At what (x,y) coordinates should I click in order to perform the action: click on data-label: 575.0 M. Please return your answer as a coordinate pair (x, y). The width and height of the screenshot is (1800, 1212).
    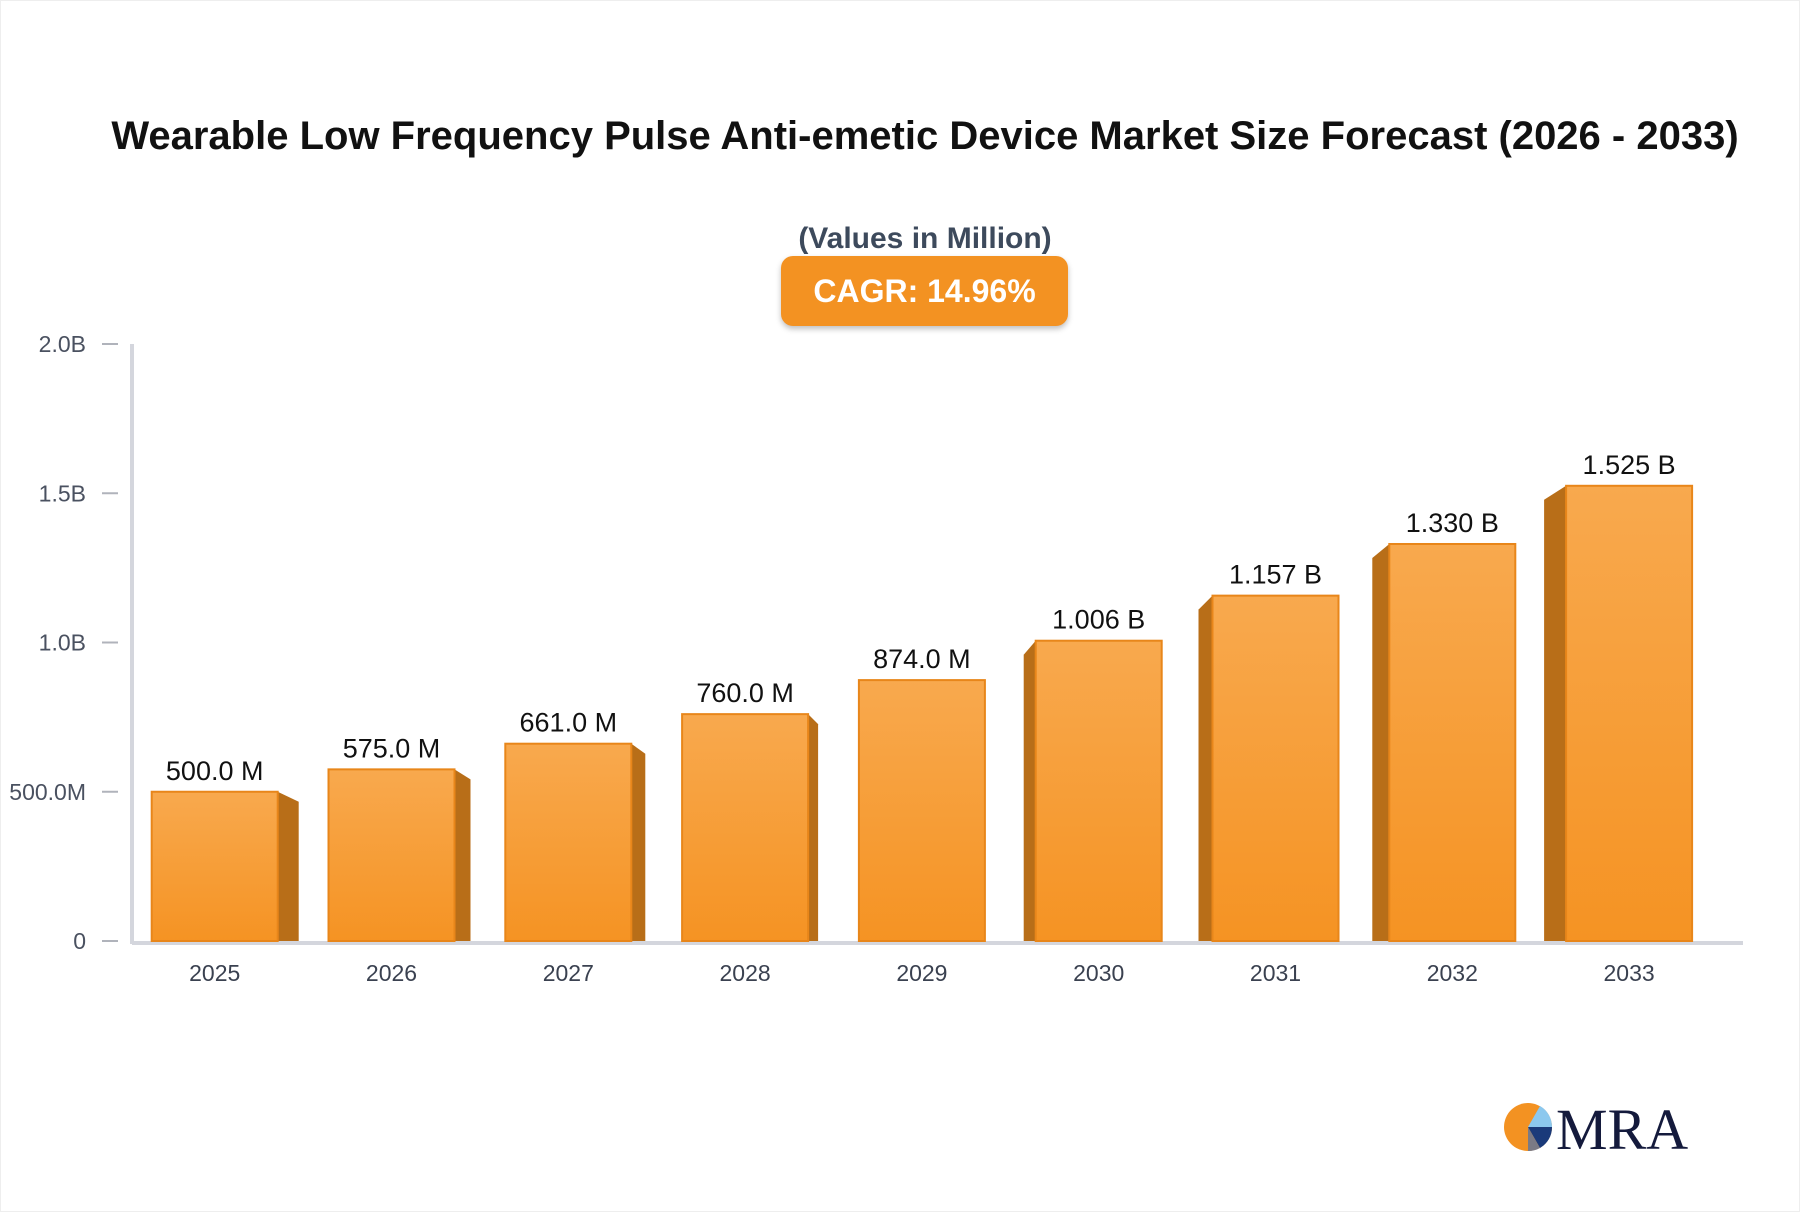
    Looking at the image, I should click on (392, 748).